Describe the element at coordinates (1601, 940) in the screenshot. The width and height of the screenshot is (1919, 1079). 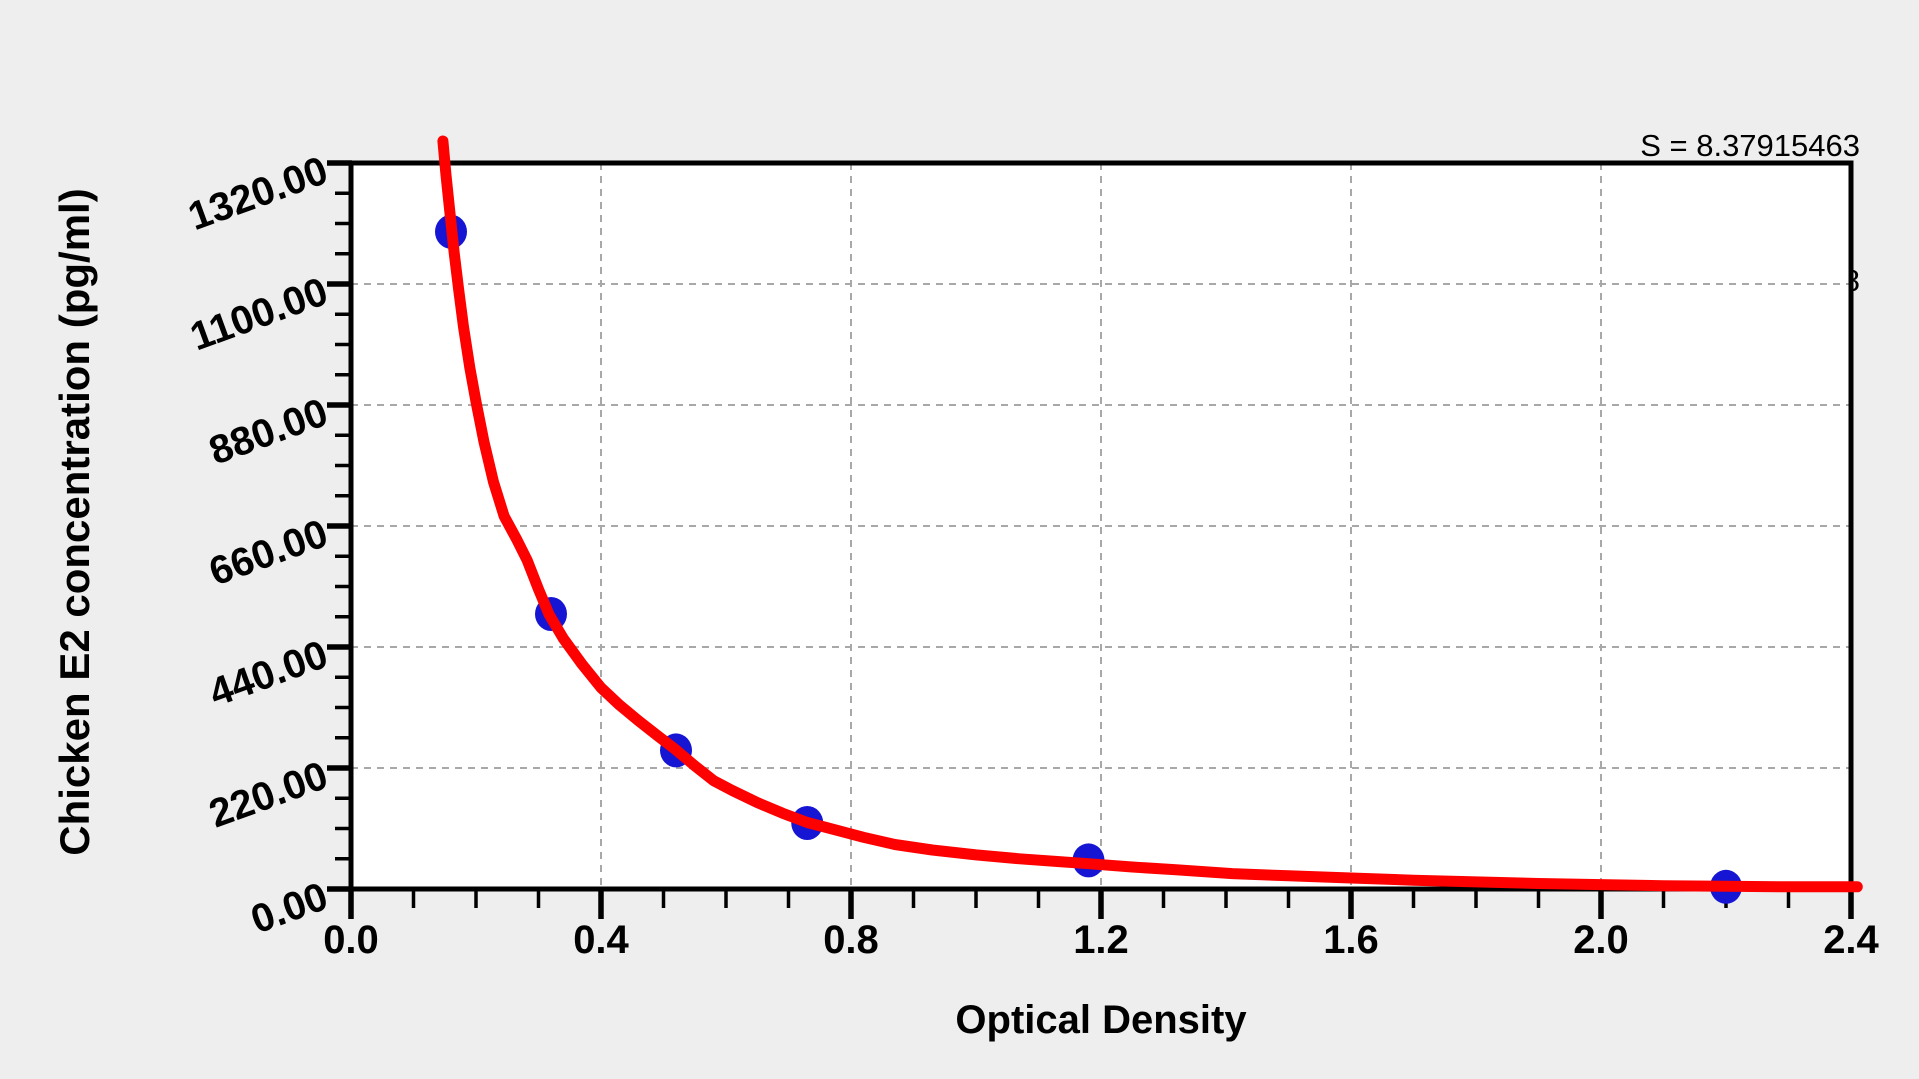
I see `x-tick-label: 2.0` at that location.